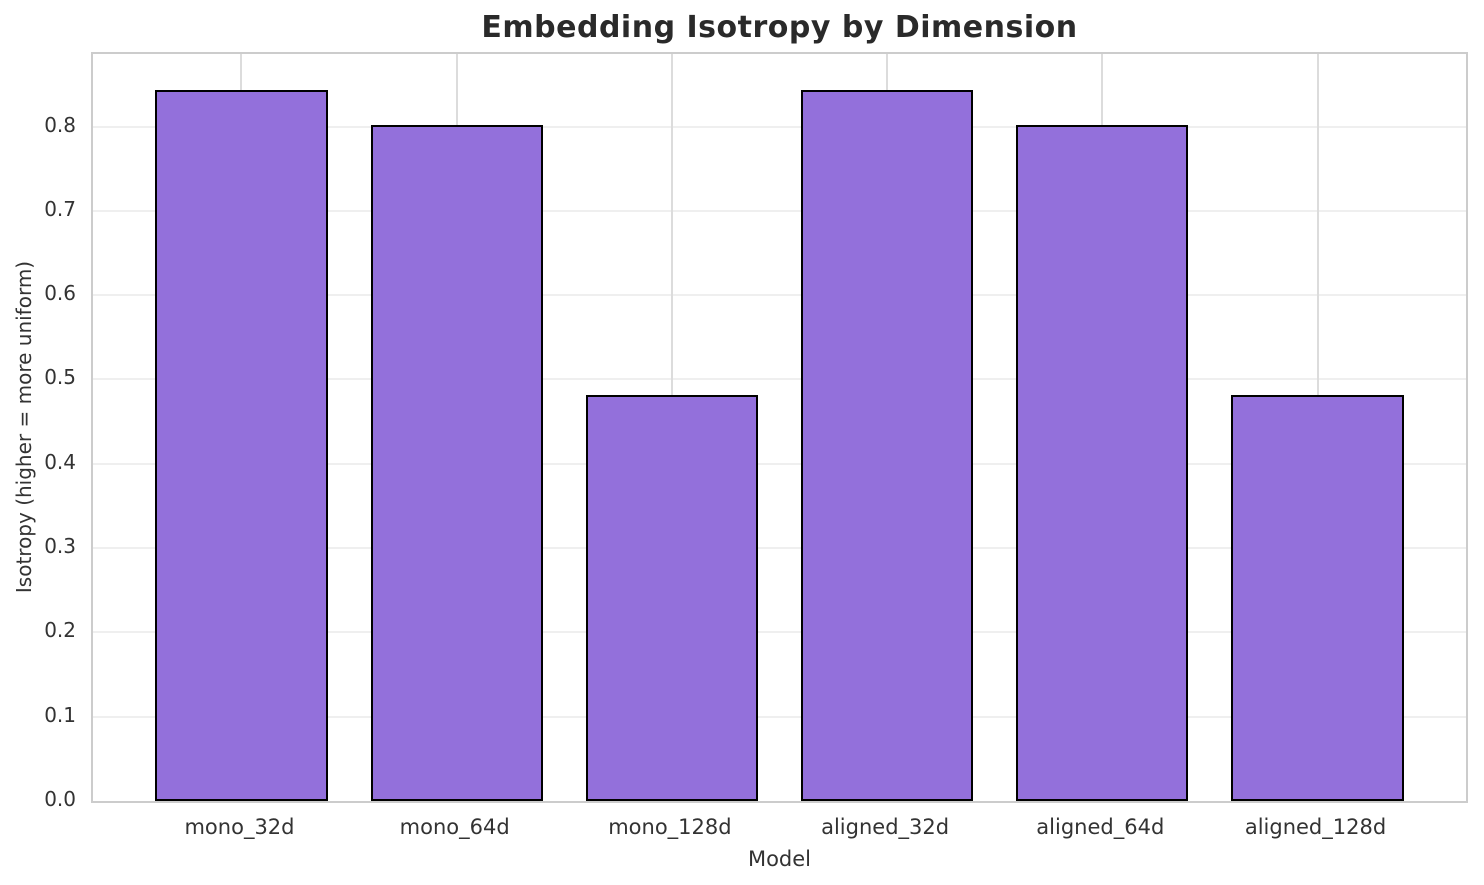 This screenshot has width=1484, height=885. I want to click on y-tick-label: 0.5, so click(60, 377).